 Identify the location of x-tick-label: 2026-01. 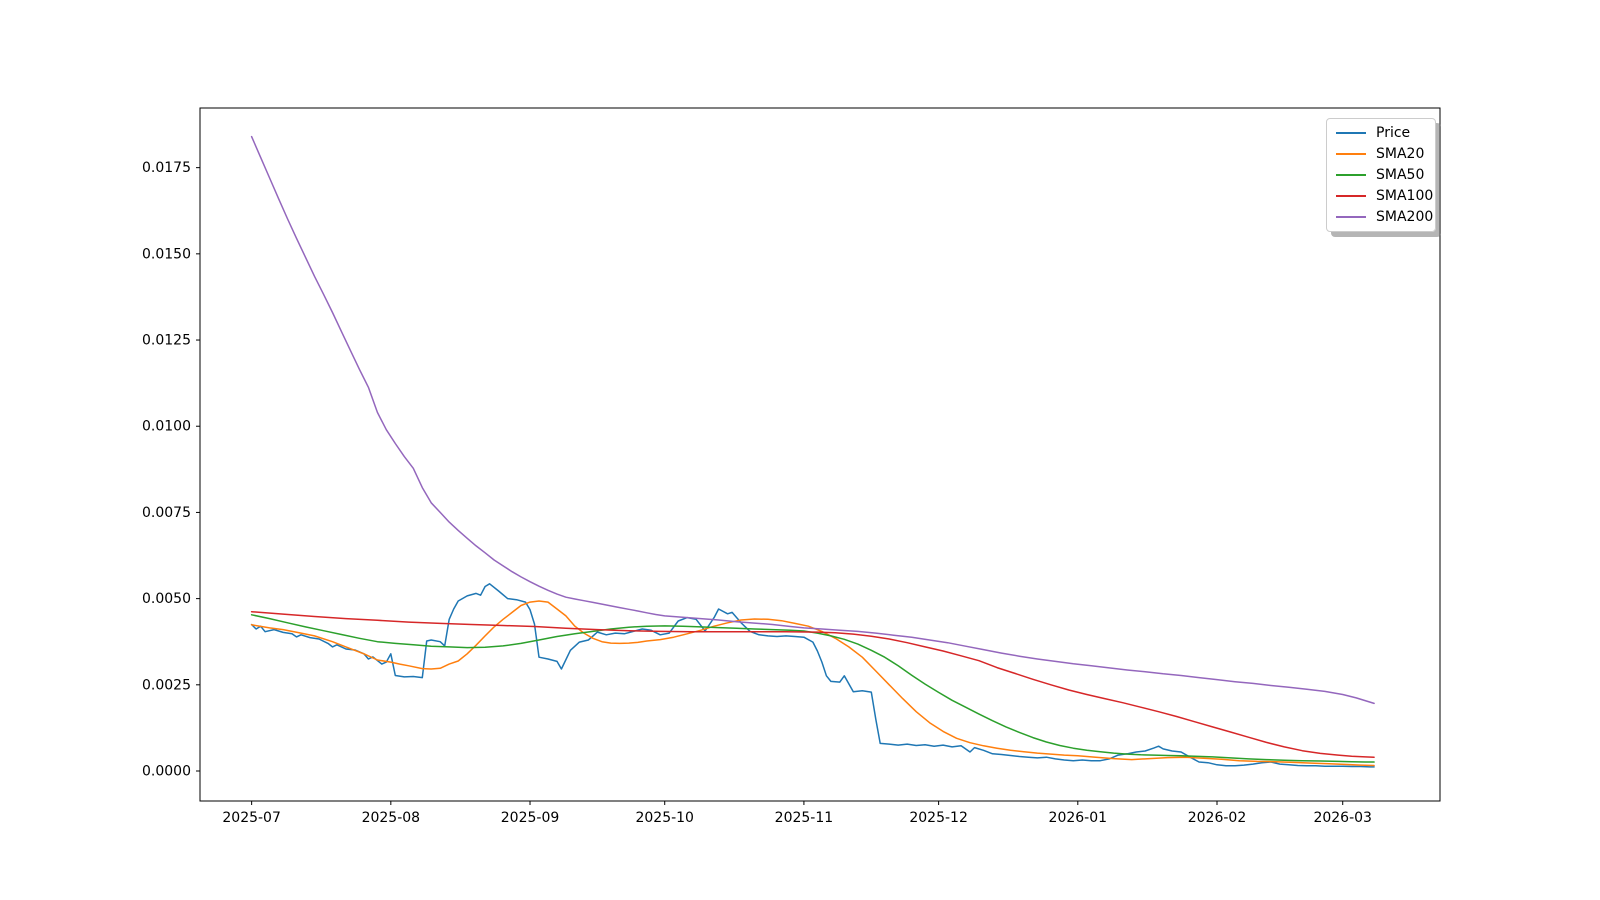
(1078, 818).